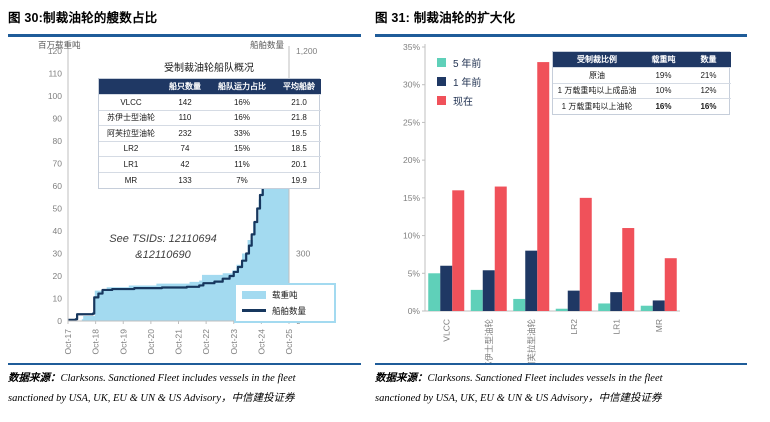 The height and width of the screenshot is (422, 770). Describe the element at coordinates (531, 280) in the screenshot. I see `bar-1 年前-阿芙拉型油轮` at that location.